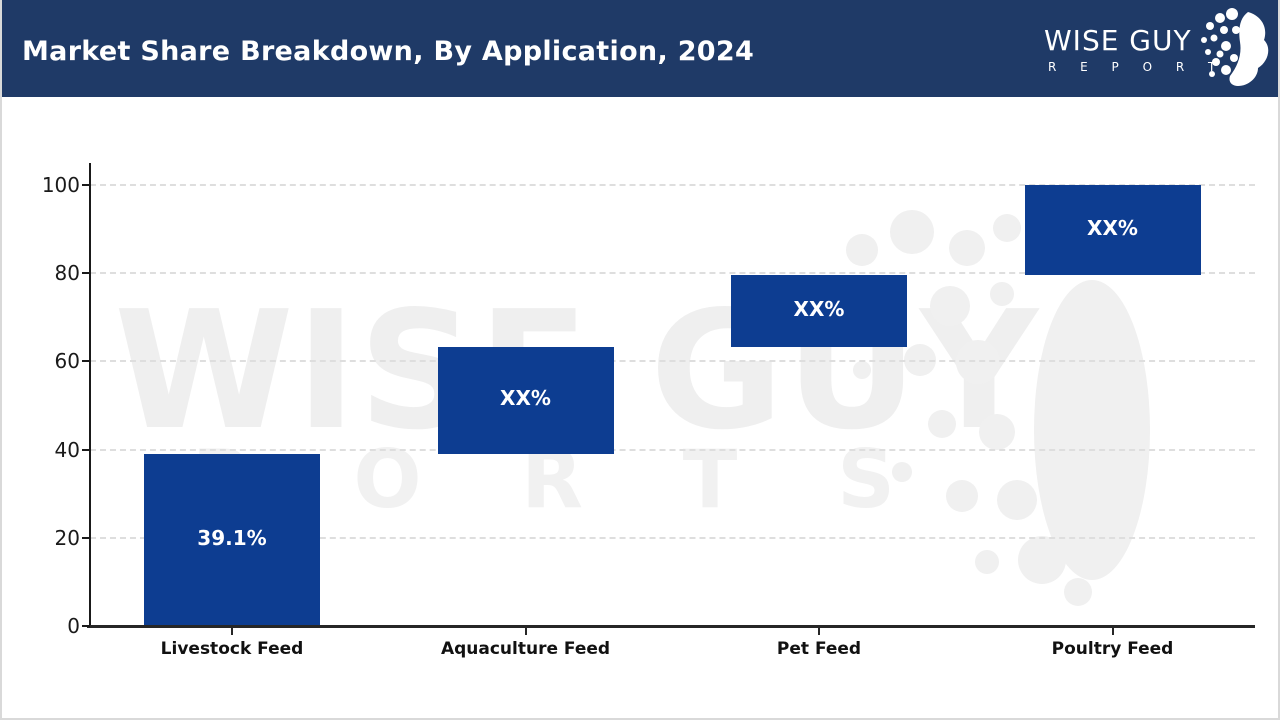 This screenshot has height=720, width=1280. I want to click on x-tick-mark-livestock-feed, so click(232, 630).